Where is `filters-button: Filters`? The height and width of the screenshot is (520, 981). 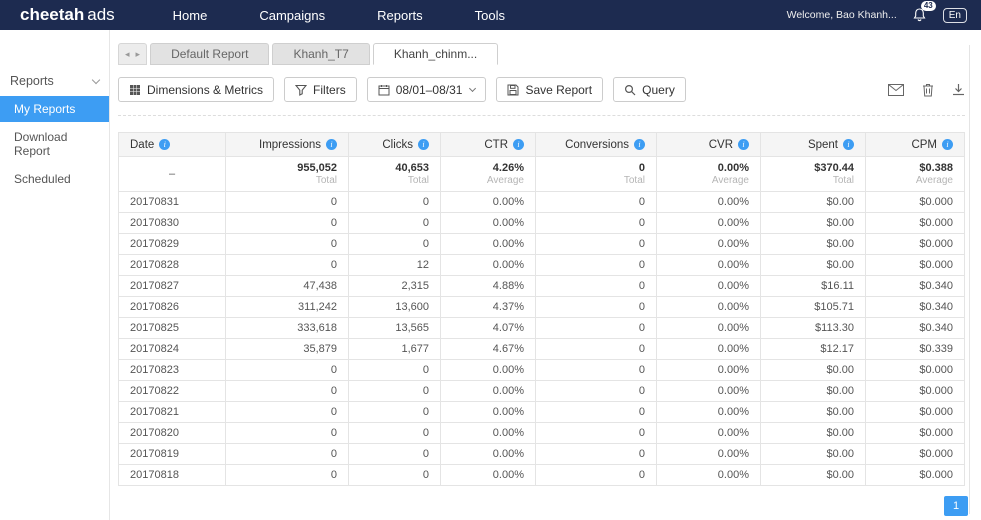
filters-button: Filters is located at coordinates (320, 89).